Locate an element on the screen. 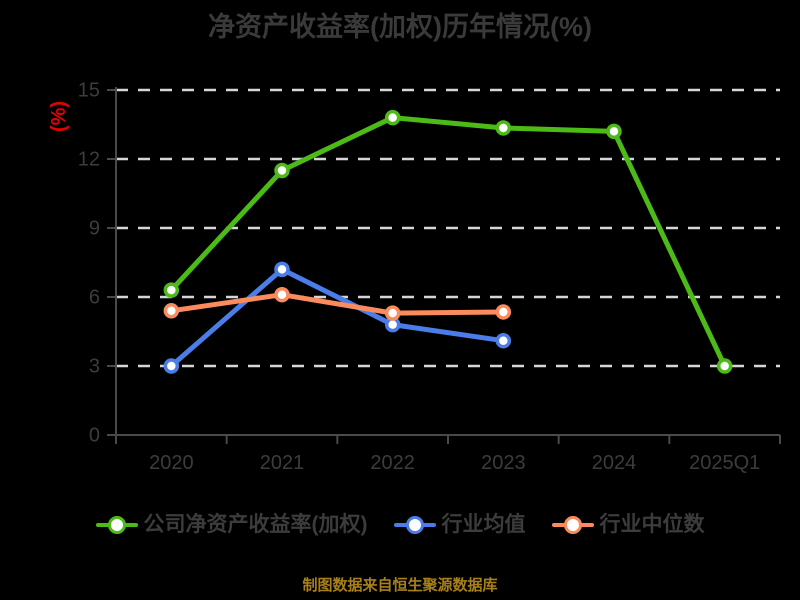 Image resolution: width=800 pixels, height=600 pixels. legend-marker-icon-company is located at coordinates (116, 525).